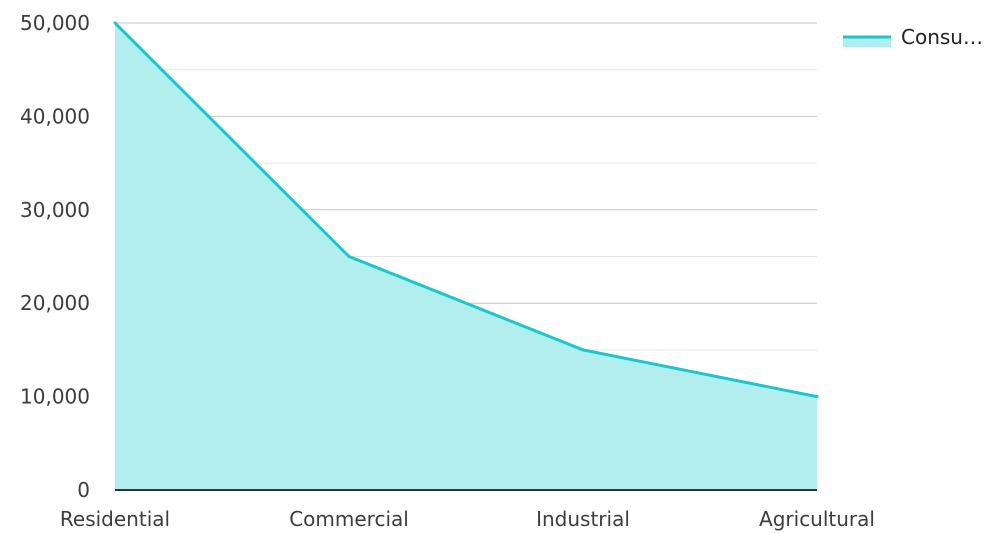 This screenshot has width=996, height=533. Describe the element at coordinates (55, 210) in the screenshot. I see `y-tick-label: 30,000` at that location.